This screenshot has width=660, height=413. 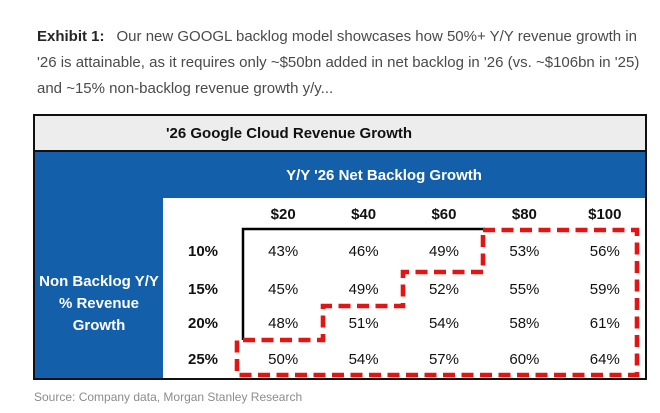 I want to click on column-group-label: Y/Y '26 Net Backlog Growth, so click(x=384, y=175).